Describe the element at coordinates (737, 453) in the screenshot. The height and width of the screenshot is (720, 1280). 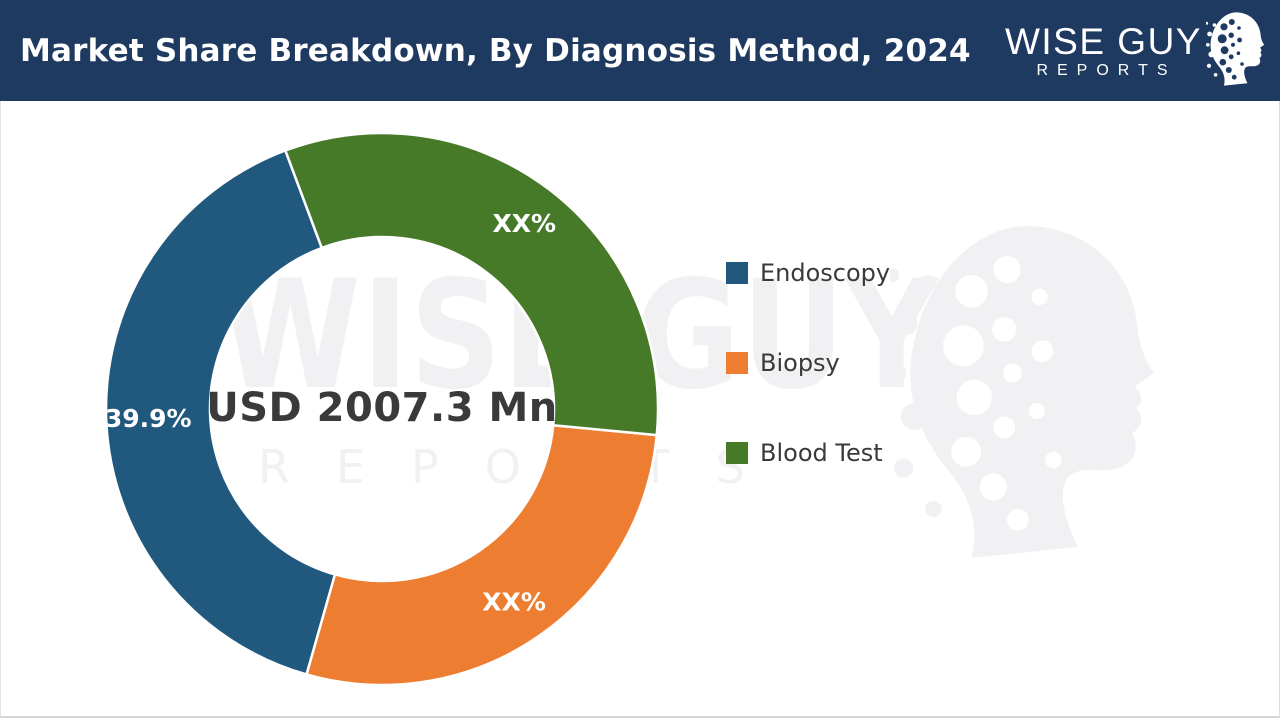
I see `legend-swatch-blood-test` at that location.